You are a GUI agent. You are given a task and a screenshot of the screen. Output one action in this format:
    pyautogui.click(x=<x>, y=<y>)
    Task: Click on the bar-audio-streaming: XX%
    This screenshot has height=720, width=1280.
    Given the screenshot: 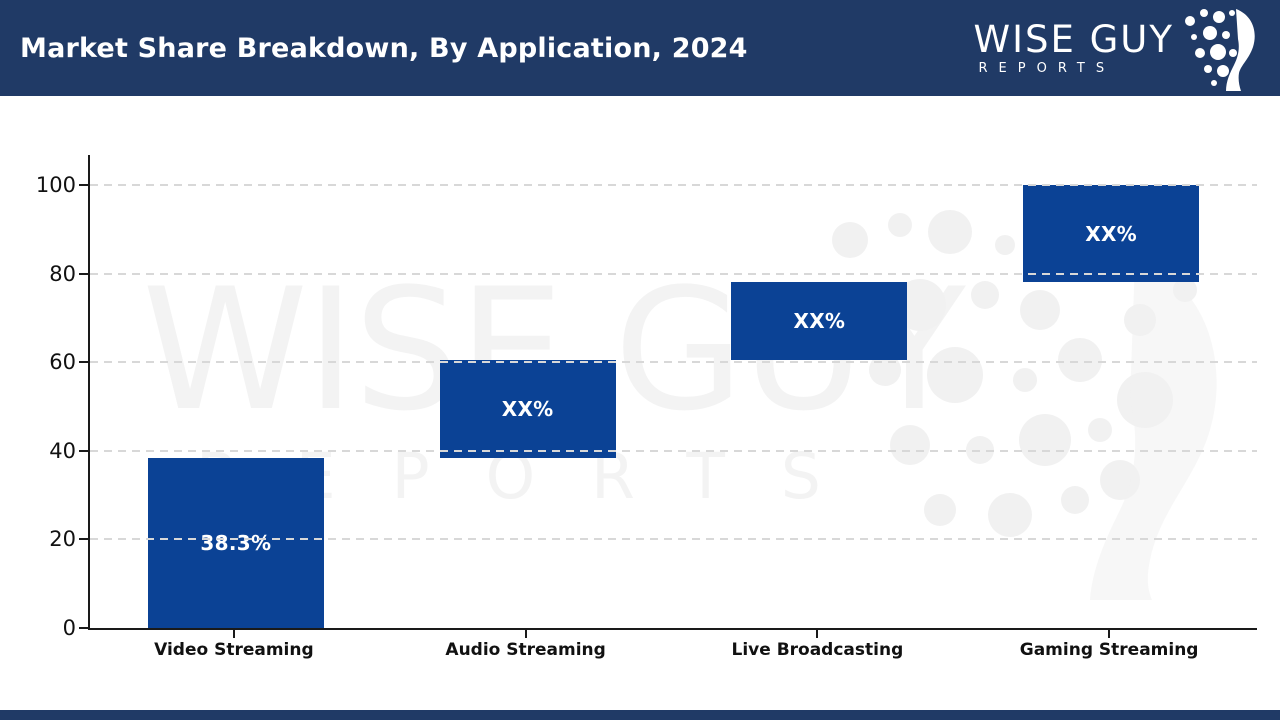 What is the action you would take?
    pyautogui.click(x=527, y=409)
    